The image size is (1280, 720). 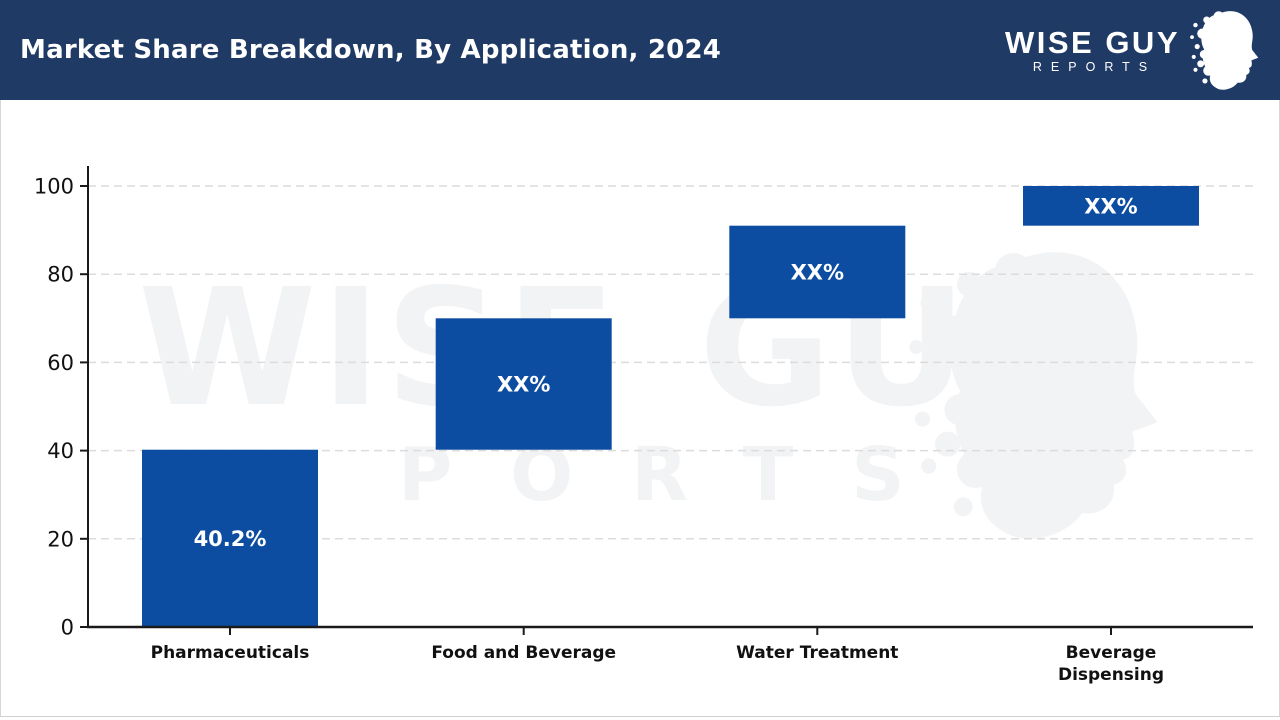 I want to click on y-tick-label-40: 40, so click(x=60, y=451).